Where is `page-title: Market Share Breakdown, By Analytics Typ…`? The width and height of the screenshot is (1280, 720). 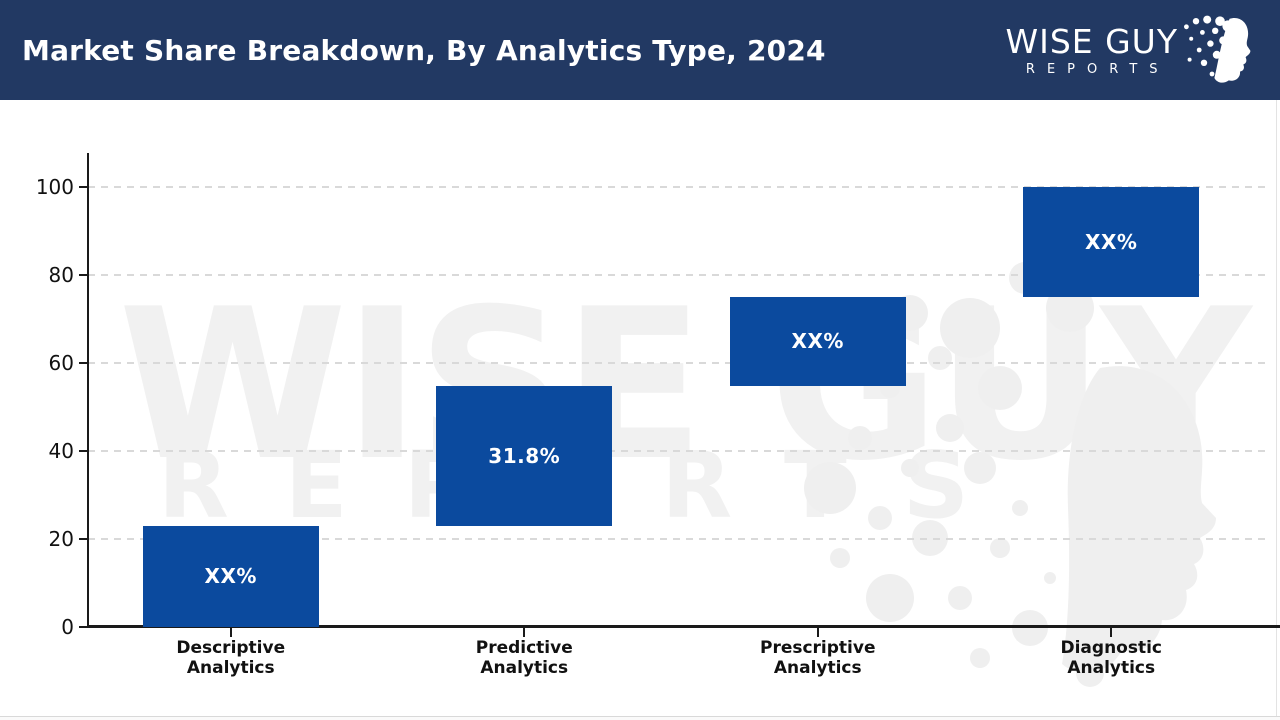
page-title: Market Share Breakdown, By Analytics Typ… is located at coordinates (424, 50).